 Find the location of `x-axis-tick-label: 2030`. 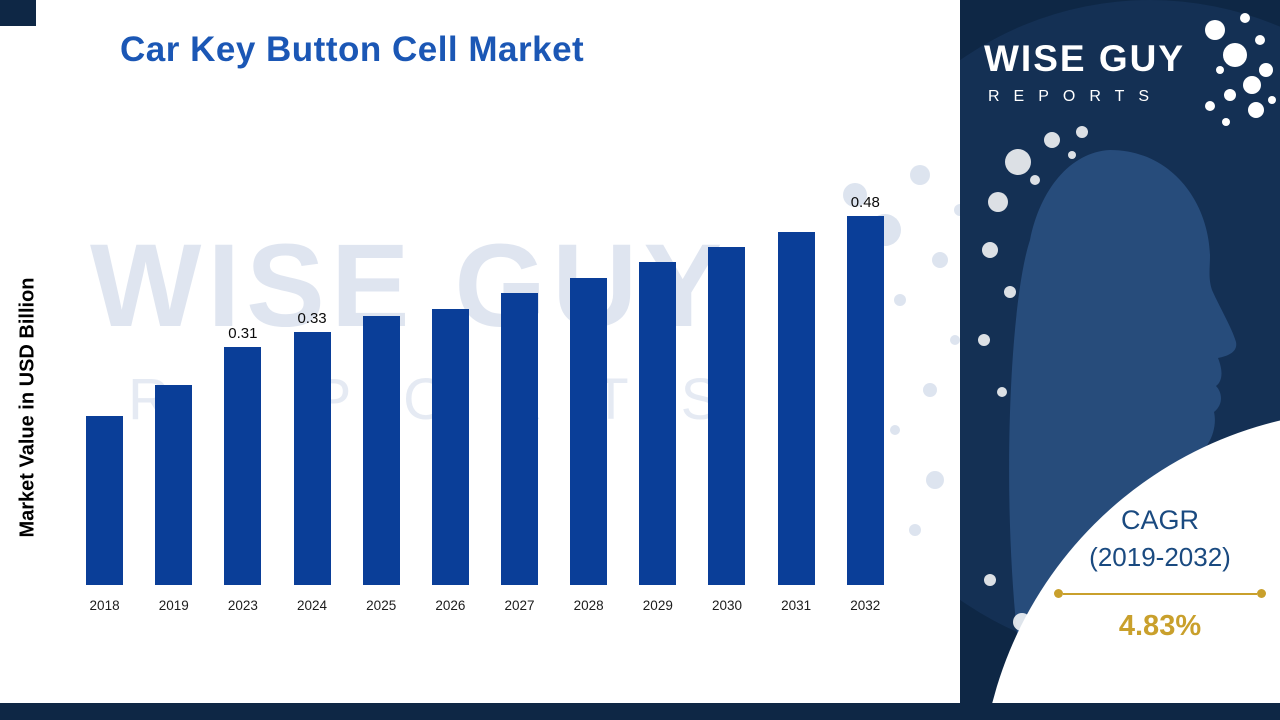

x-axis-tick-label: 2030 is located at coordinates (726, 605).